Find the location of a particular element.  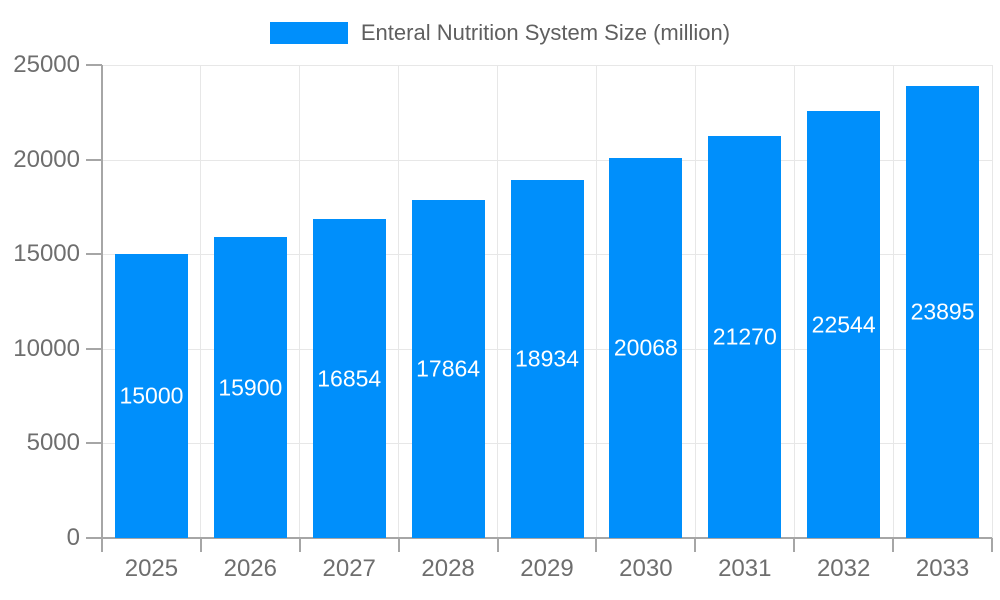

bar-value-label: 15900 is located at coordinates (250, 387).